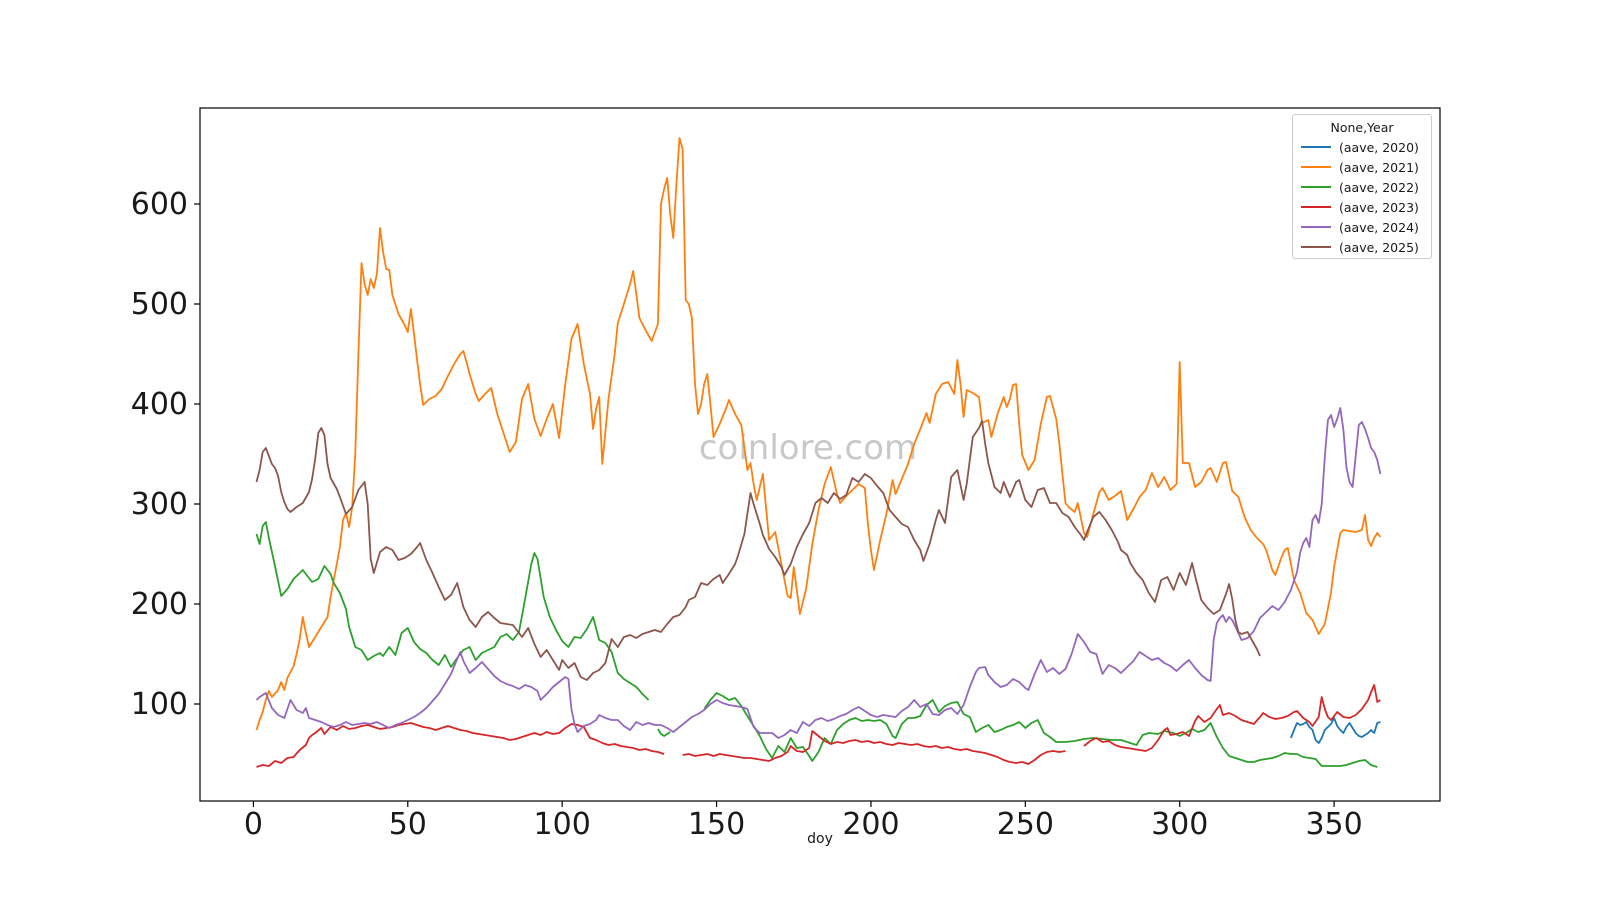  I want to click on legend-item-aave-2022: (aave, 2022), so click(1362, 187).